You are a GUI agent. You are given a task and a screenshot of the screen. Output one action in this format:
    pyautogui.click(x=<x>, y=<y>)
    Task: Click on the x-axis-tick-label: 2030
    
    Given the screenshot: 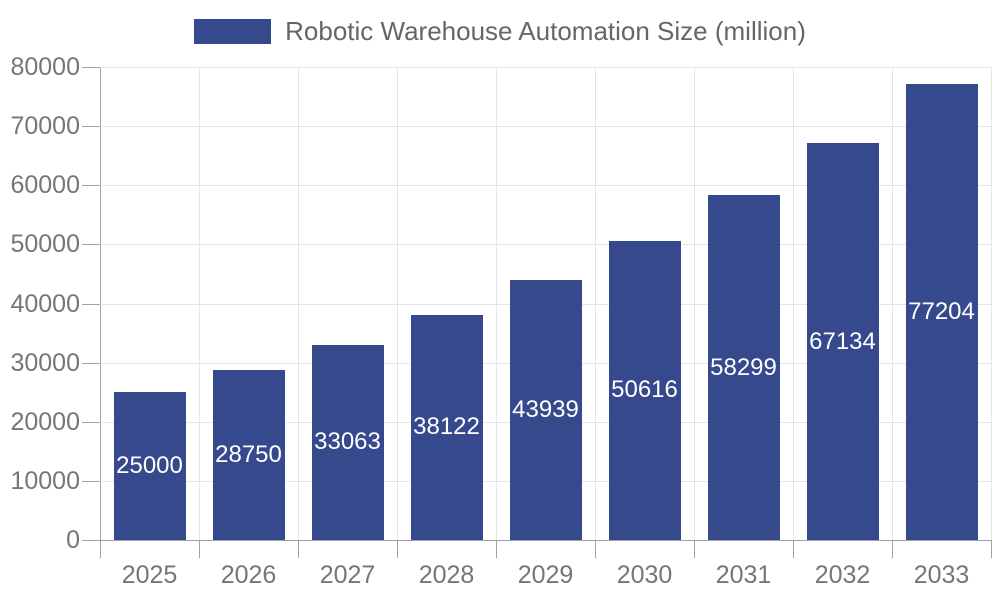 What is the action you would take?
    pyautogui.click(x=644, y=575)
    